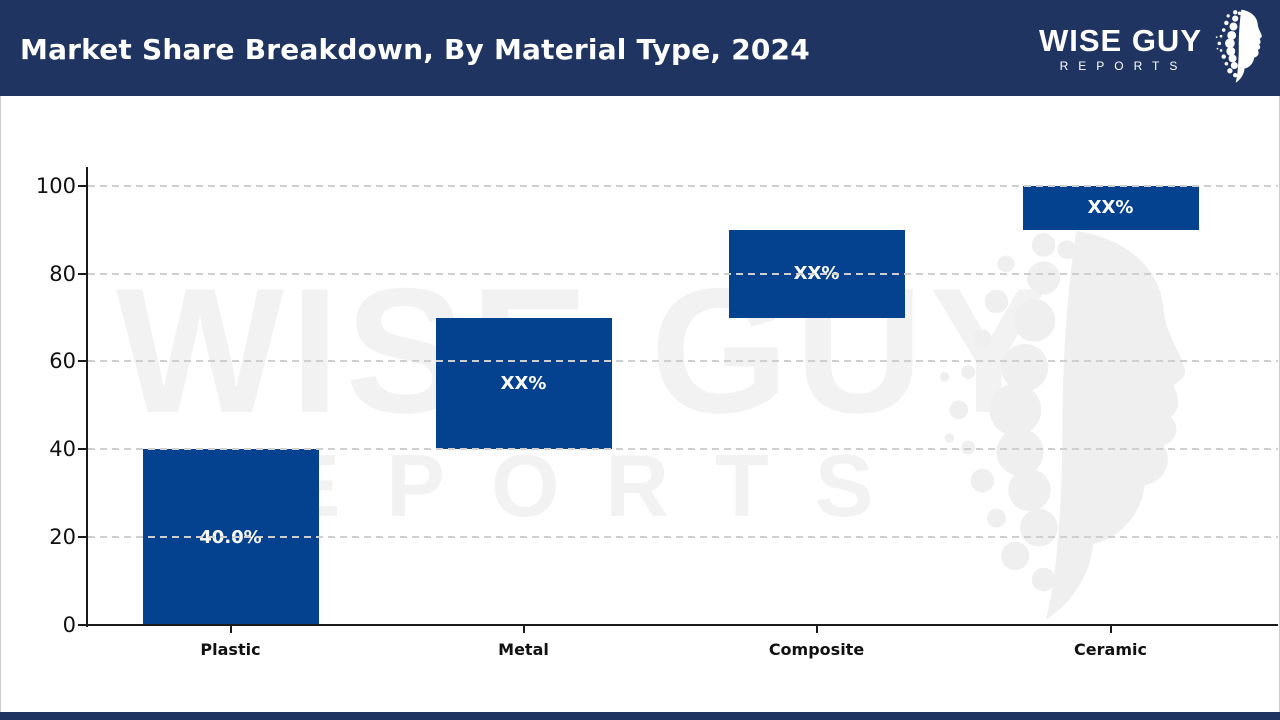  What do you see at coordinates (816, 649) in the screenshot?
I see `x-tick-label-composite: Composite` at bounding box center [816, 649].